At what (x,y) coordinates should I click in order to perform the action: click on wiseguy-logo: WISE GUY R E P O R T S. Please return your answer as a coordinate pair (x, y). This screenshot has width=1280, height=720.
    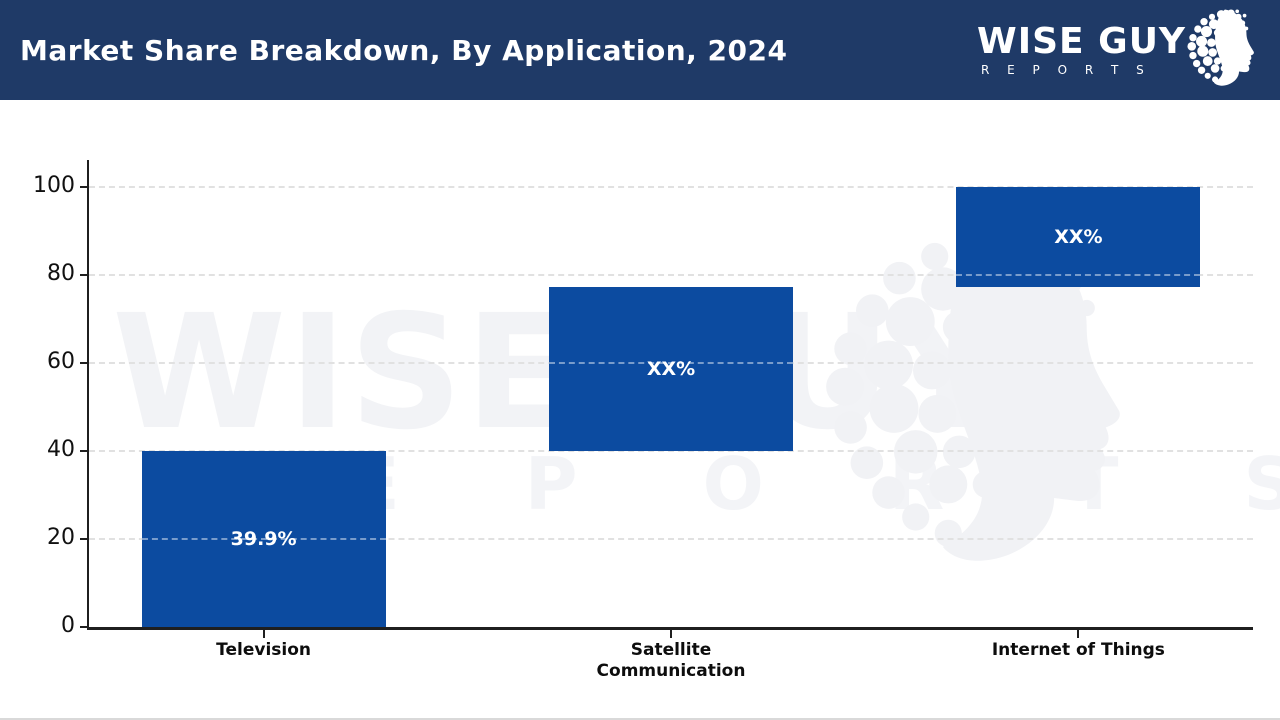
    Looking at the image, I should click on (1121, 50).